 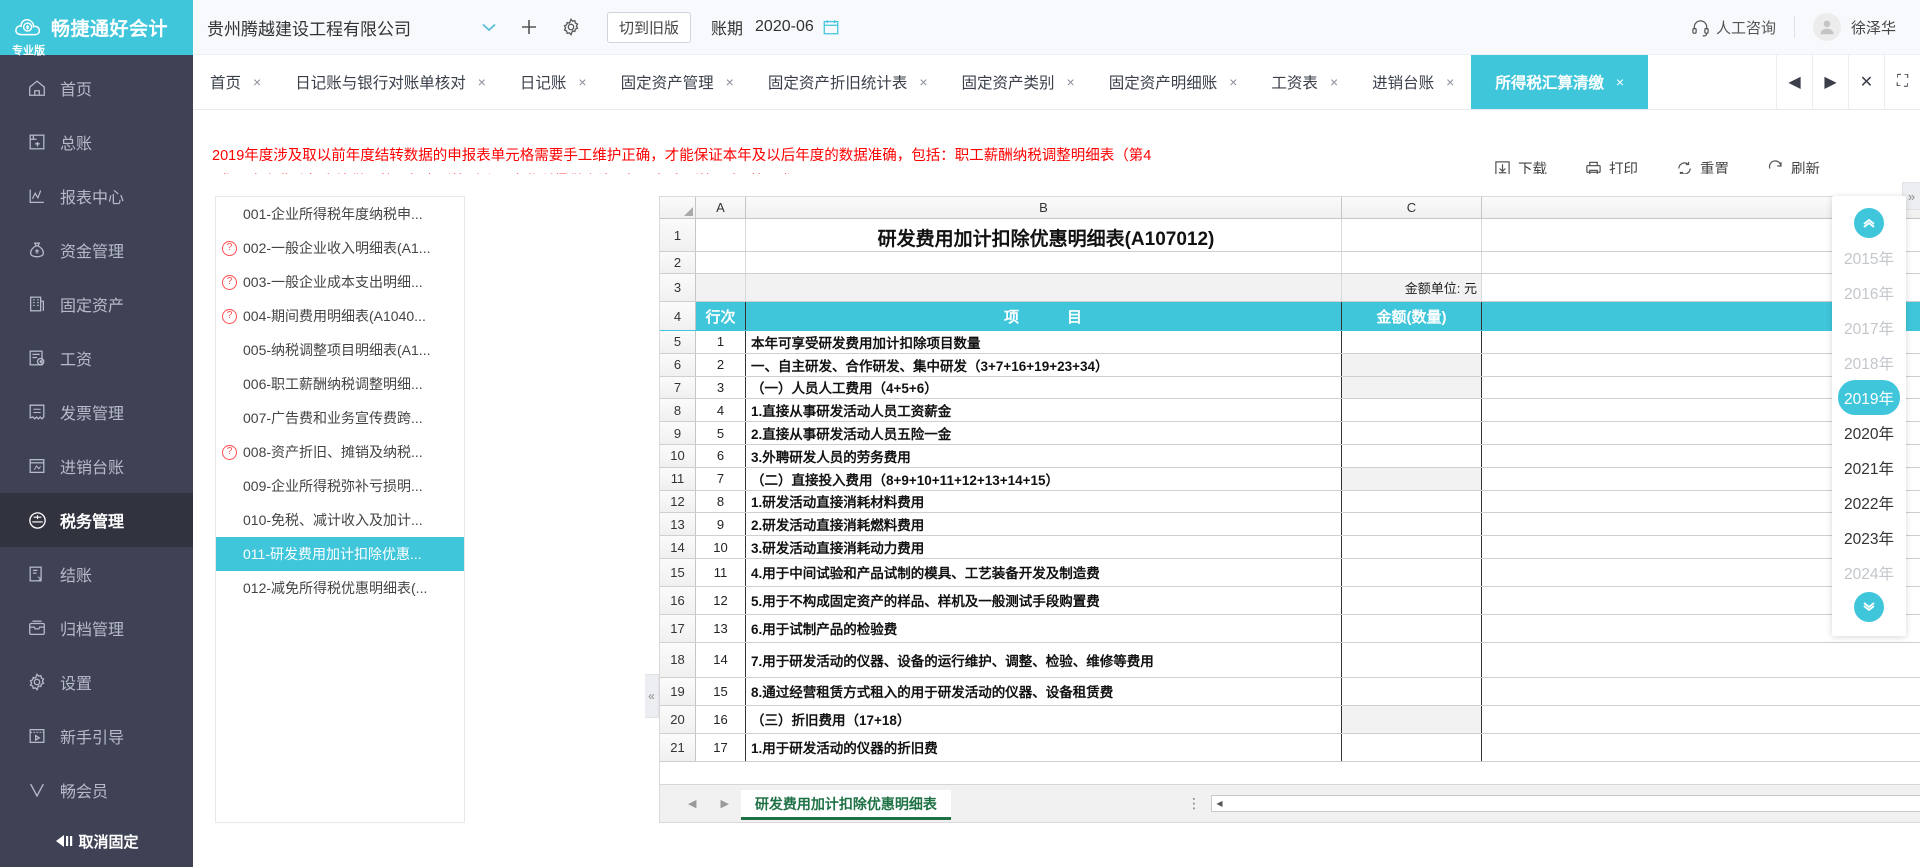 I want to click on row-header: 1, so click(x=678, y=235).